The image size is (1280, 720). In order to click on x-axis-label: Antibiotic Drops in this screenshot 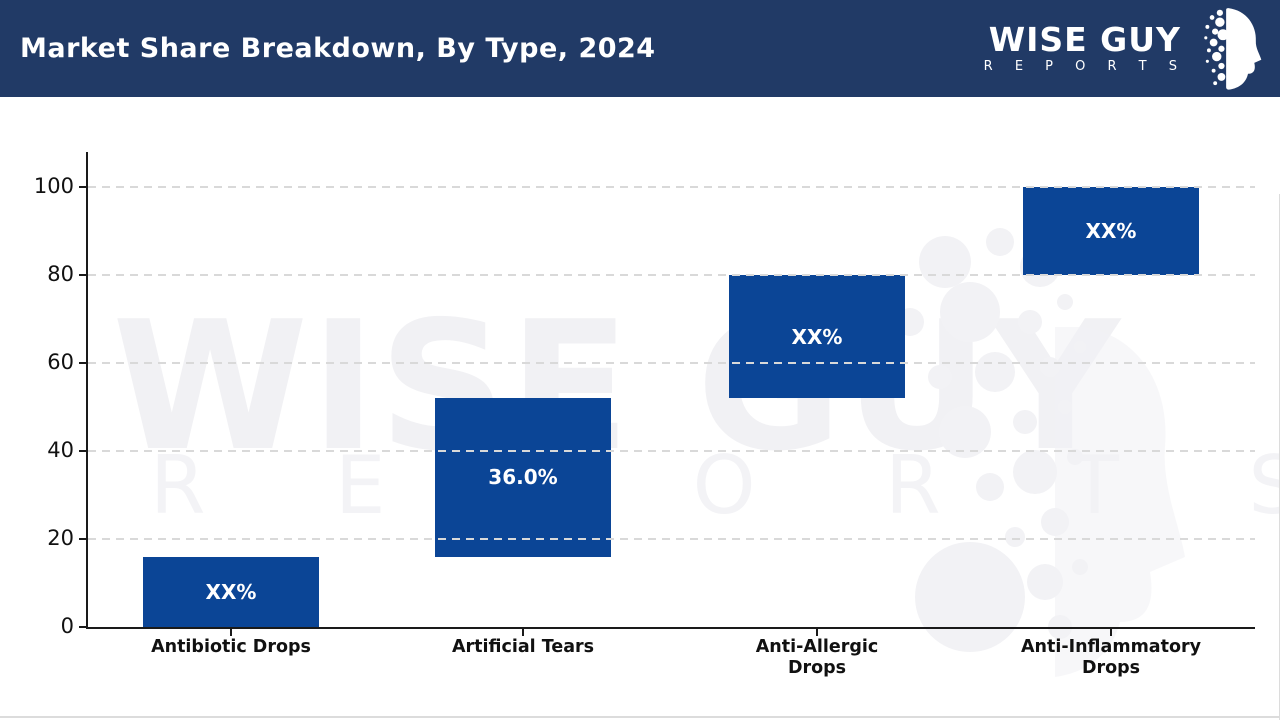, I will do `click(231, 647)`.